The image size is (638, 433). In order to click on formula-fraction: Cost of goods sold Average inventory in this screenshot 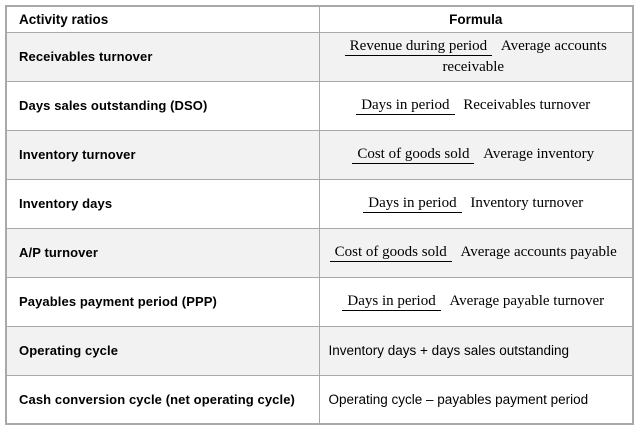, I will do `click(475, 154)`.